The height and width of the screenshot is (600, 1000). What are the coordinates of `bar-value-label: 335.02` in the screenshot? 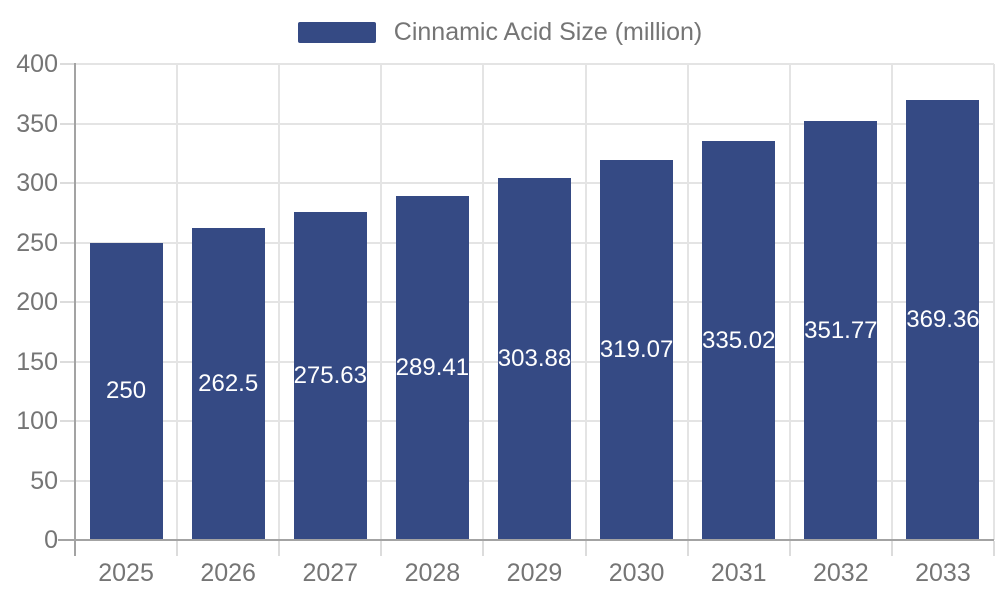 It's located at (739, 340).